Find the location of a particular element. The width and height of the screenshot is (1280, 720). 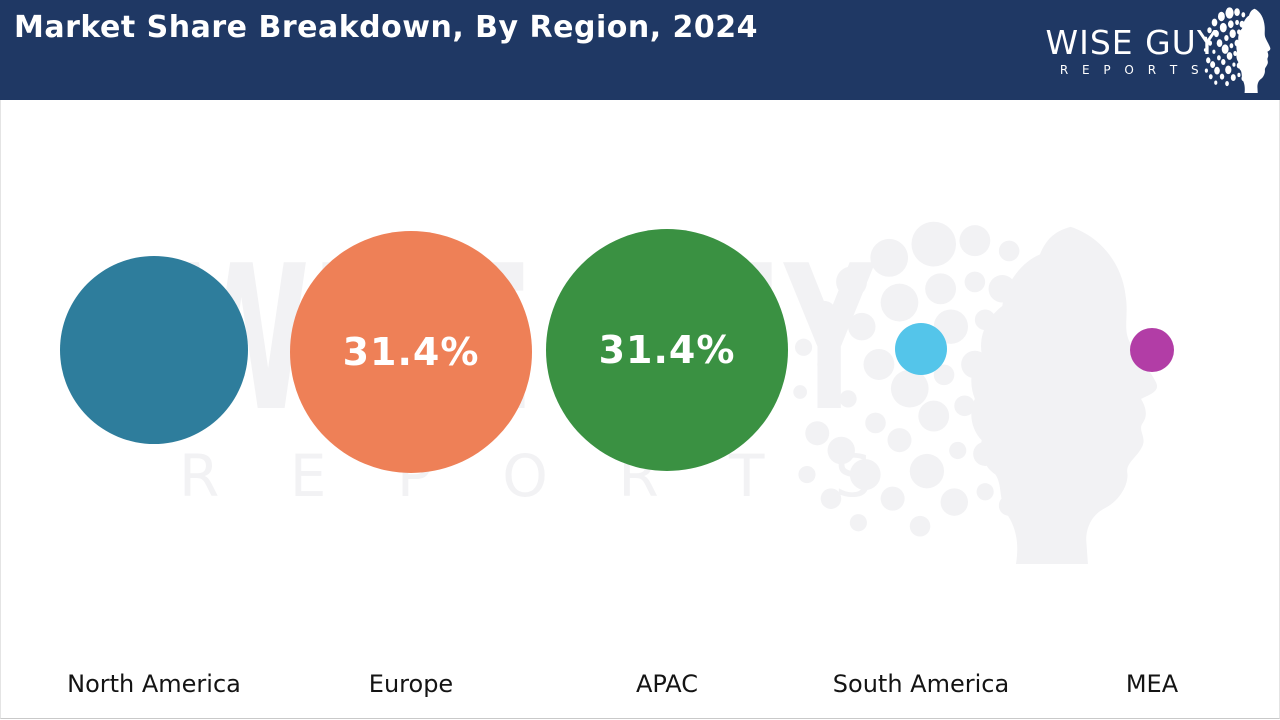

category-label-apac: APAC is located at coordinates (667, 684).